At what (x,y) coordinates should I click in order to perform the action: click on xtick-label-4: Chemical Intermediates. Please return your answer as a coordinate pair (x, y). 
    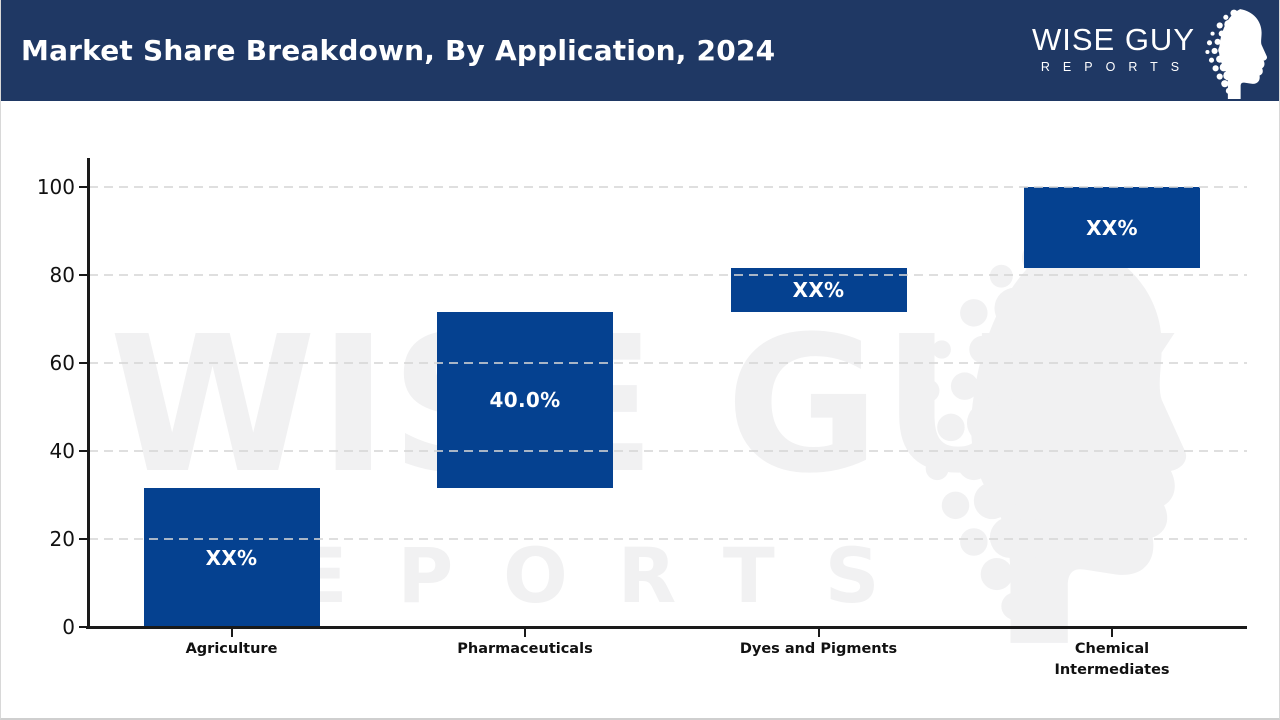
    Looking at the image, I should click on (1112, 659).